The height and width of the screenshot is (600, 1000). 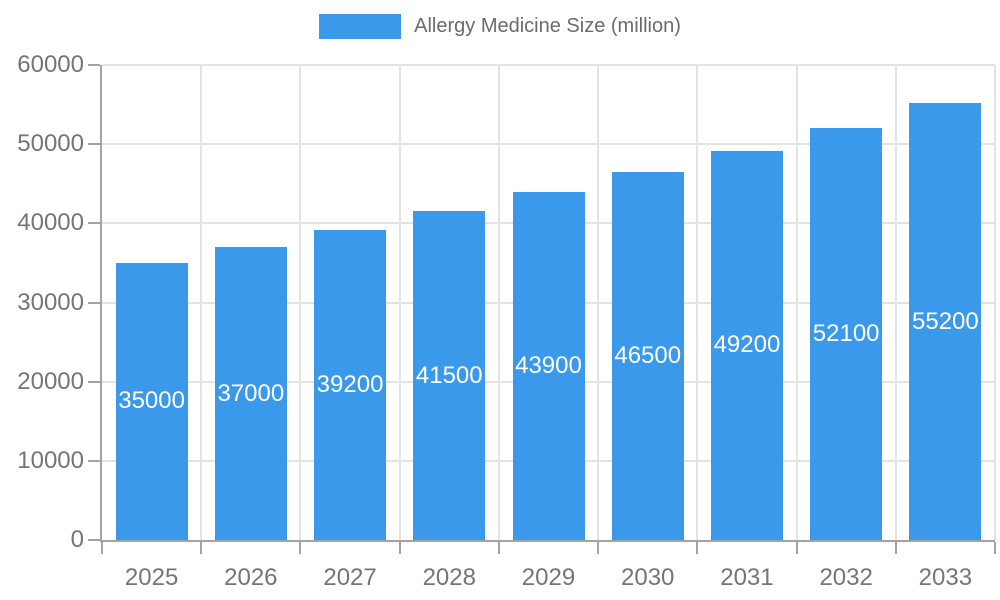 What do you see at coordinates (547, 26) in the screenshot?
I see `legend-label: Allergy Medicine Size (million)` at bounding box center [547, 26].